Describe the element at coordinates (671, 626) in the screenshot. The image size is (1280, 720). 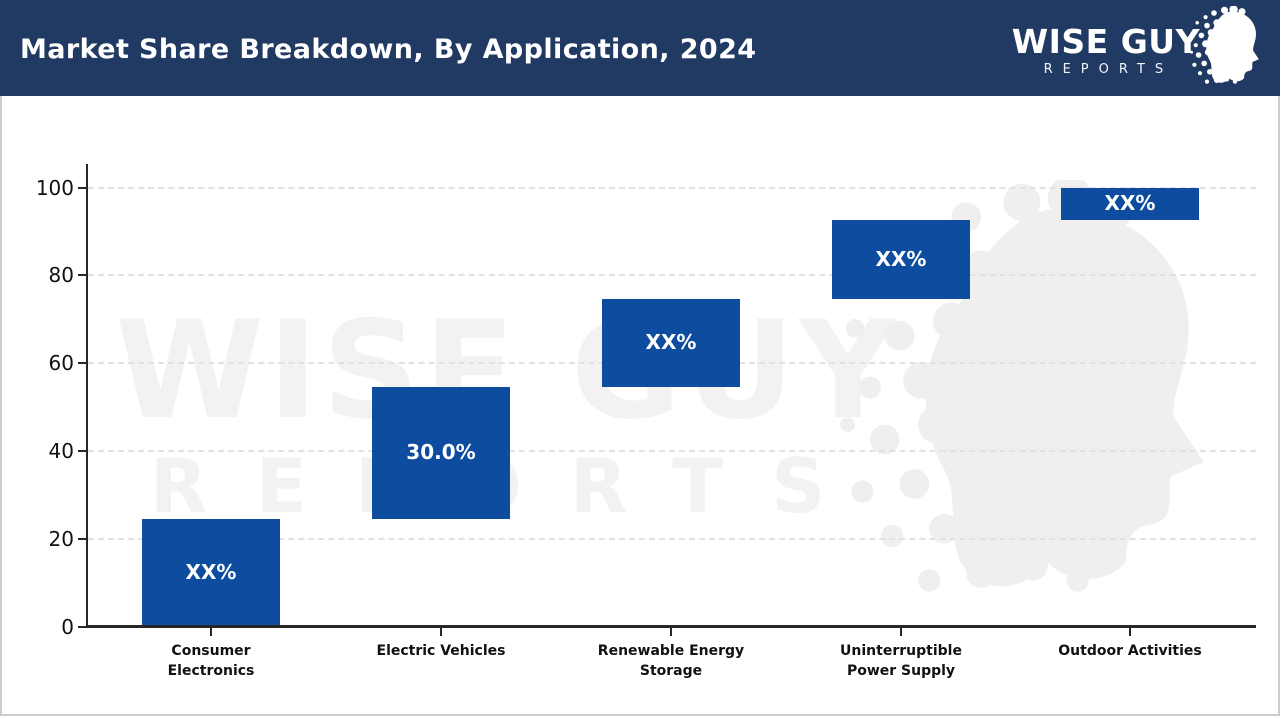
I see `x-axis-line` at that location.